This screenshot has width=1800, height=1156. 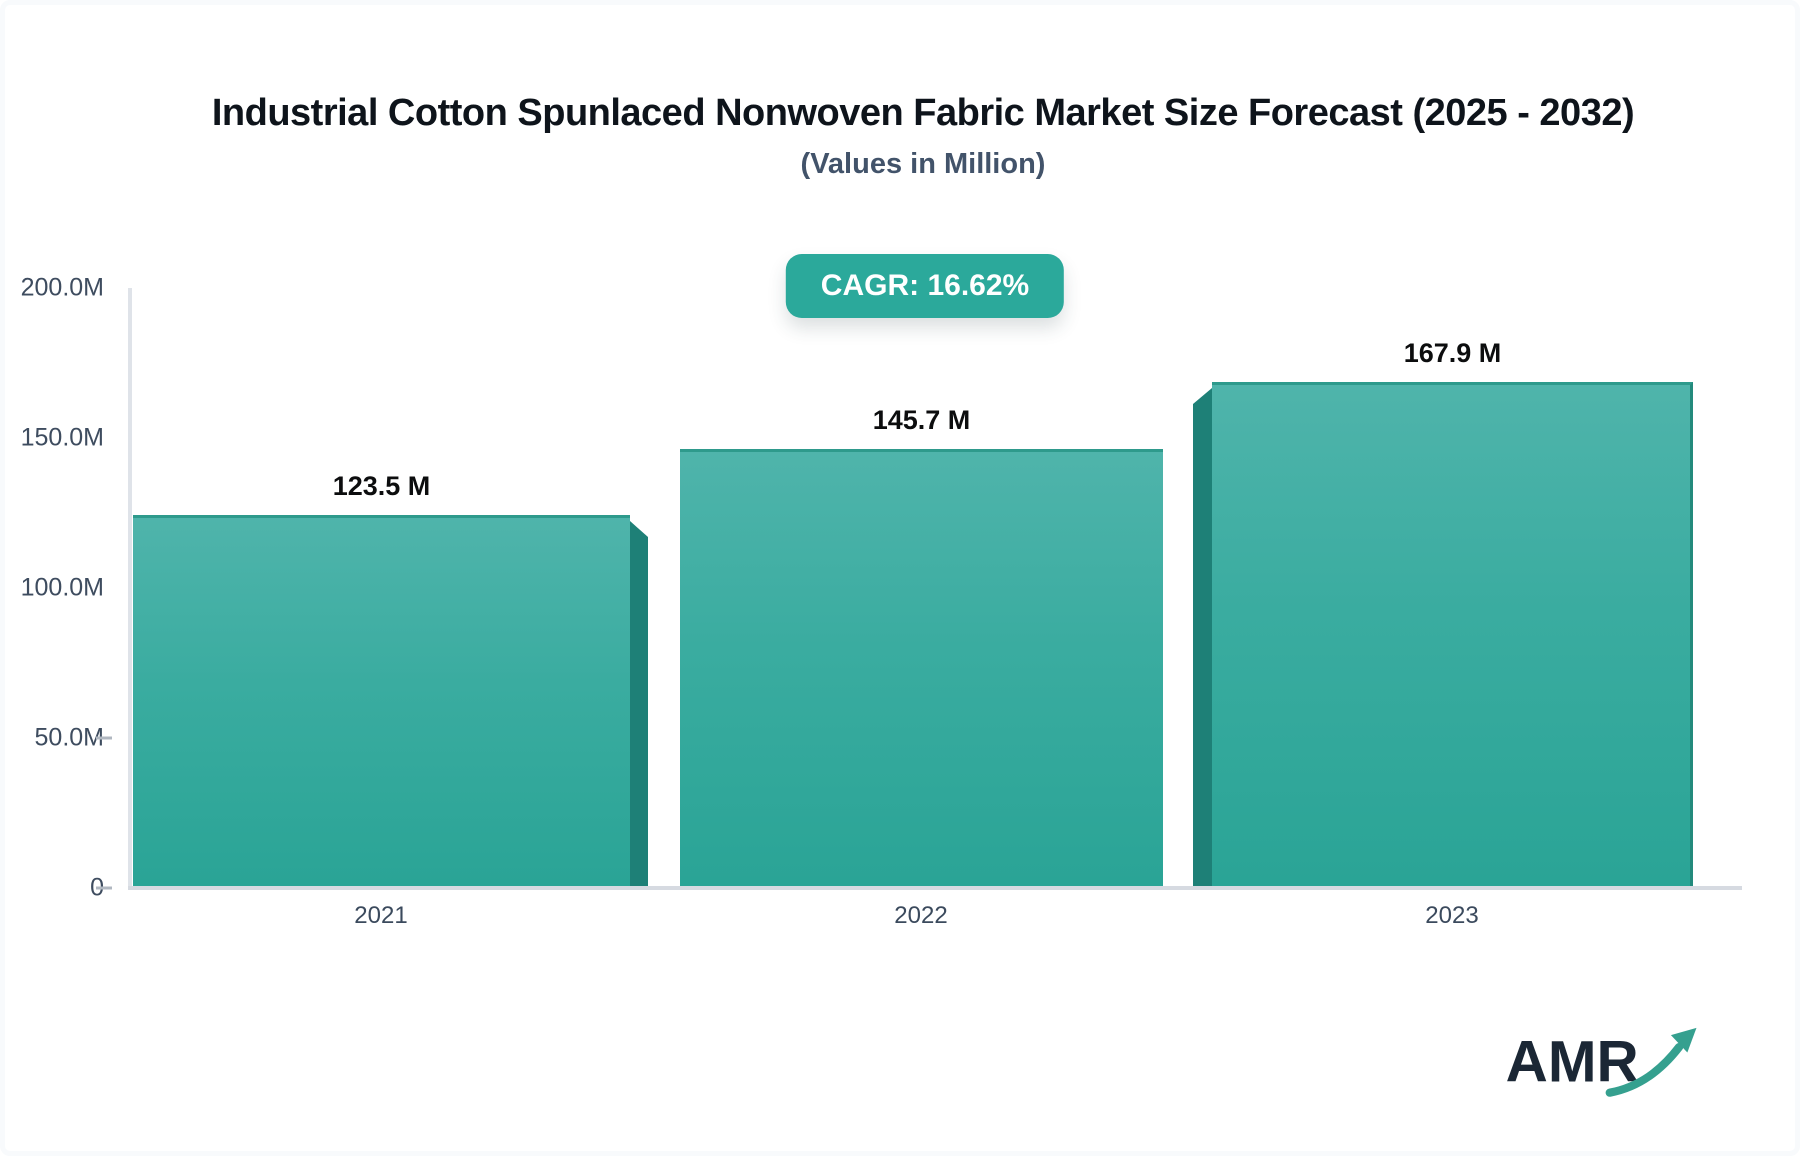 I want to click on y-tick-label-200m: 200.0M, so click(x=62, y=287).